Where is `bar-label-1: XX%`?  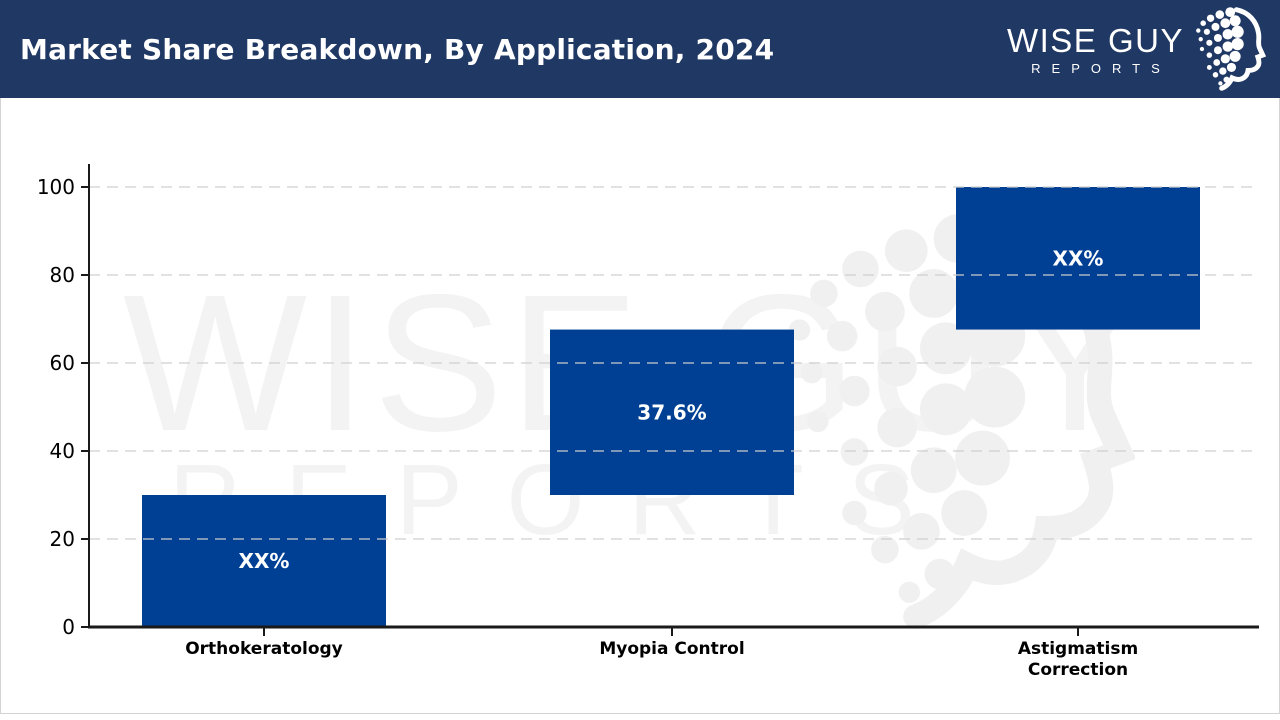 bar-label-1: XX% is located at coordinates (264, 561).